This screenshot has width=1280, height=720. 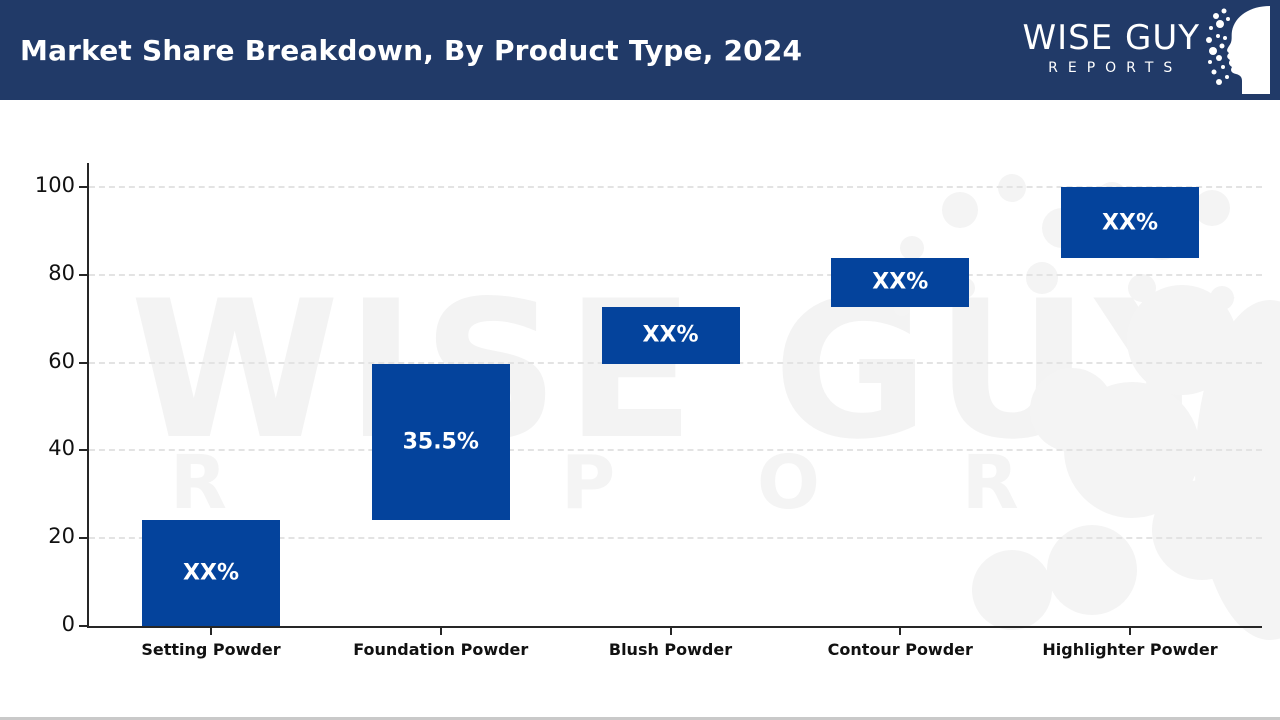 What do you see at coordinates (640, 718) in the screenshot?
I see `bottom-border` at bounding box center [640, 718].